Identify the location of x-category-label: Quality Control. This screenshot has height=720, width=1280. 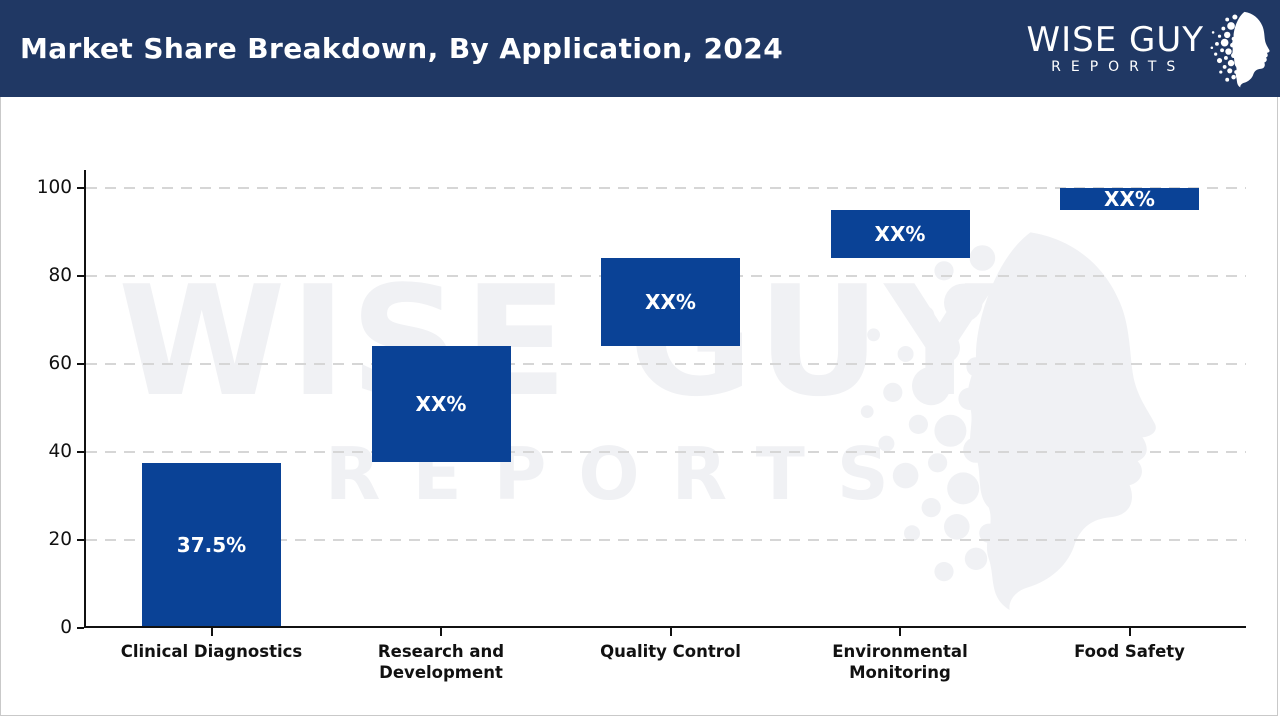
(670, 651).